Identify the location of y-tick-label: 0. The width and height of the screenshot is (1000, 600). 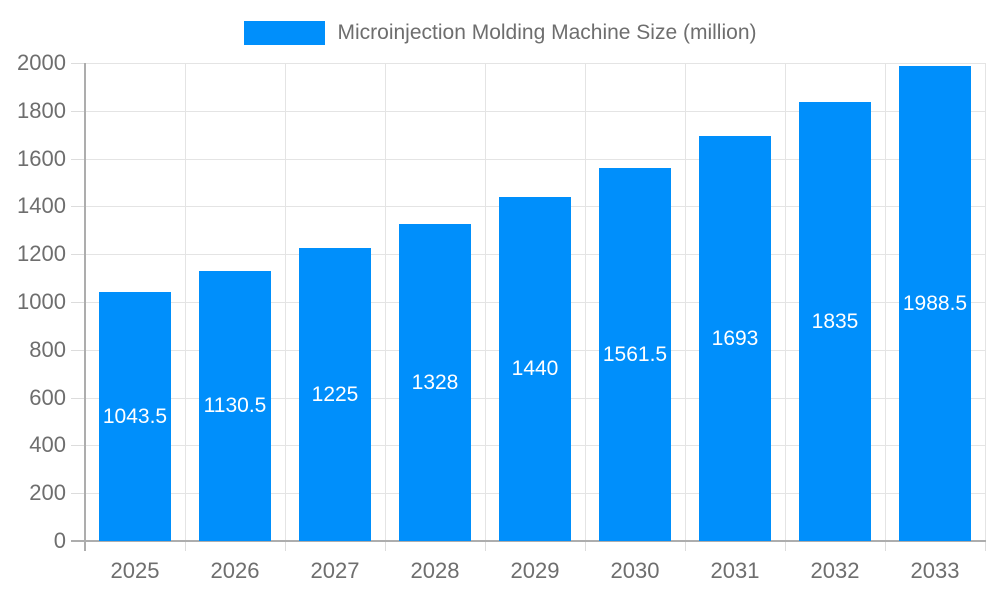
(59, 540).